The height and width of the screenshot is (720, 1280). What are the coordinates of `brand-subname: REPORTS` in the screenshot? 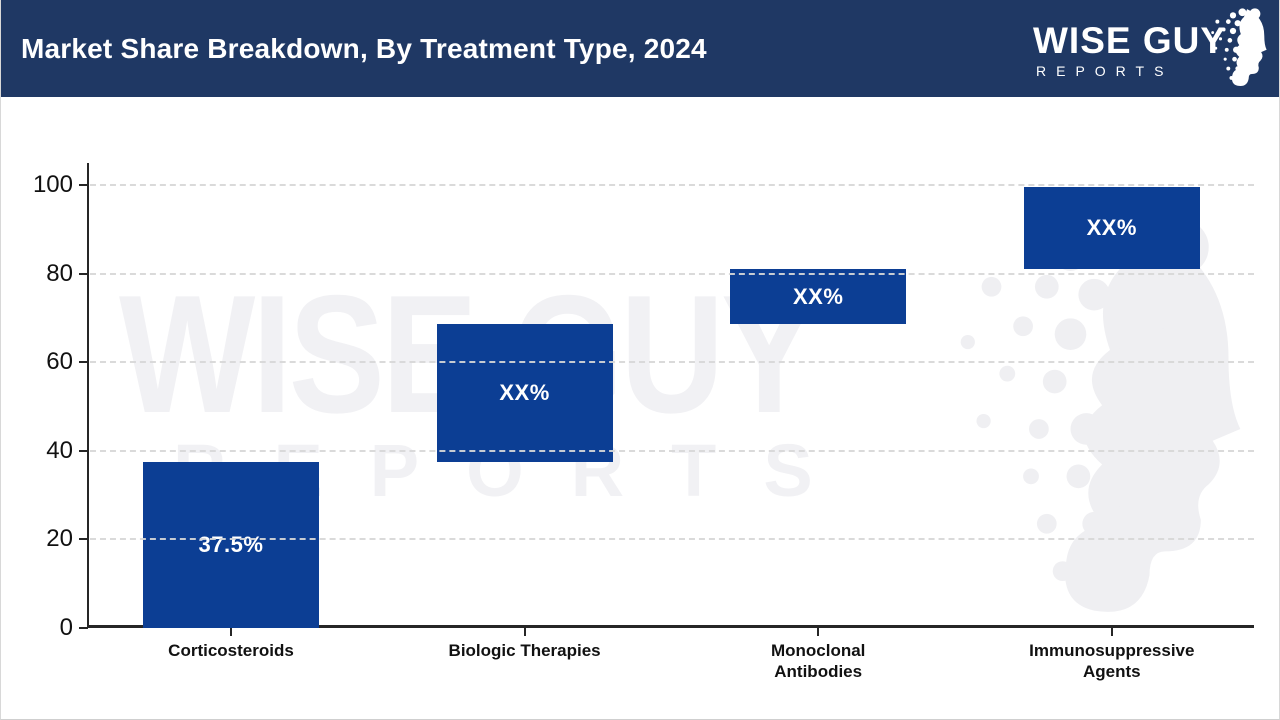 It's located at (1105, 71).